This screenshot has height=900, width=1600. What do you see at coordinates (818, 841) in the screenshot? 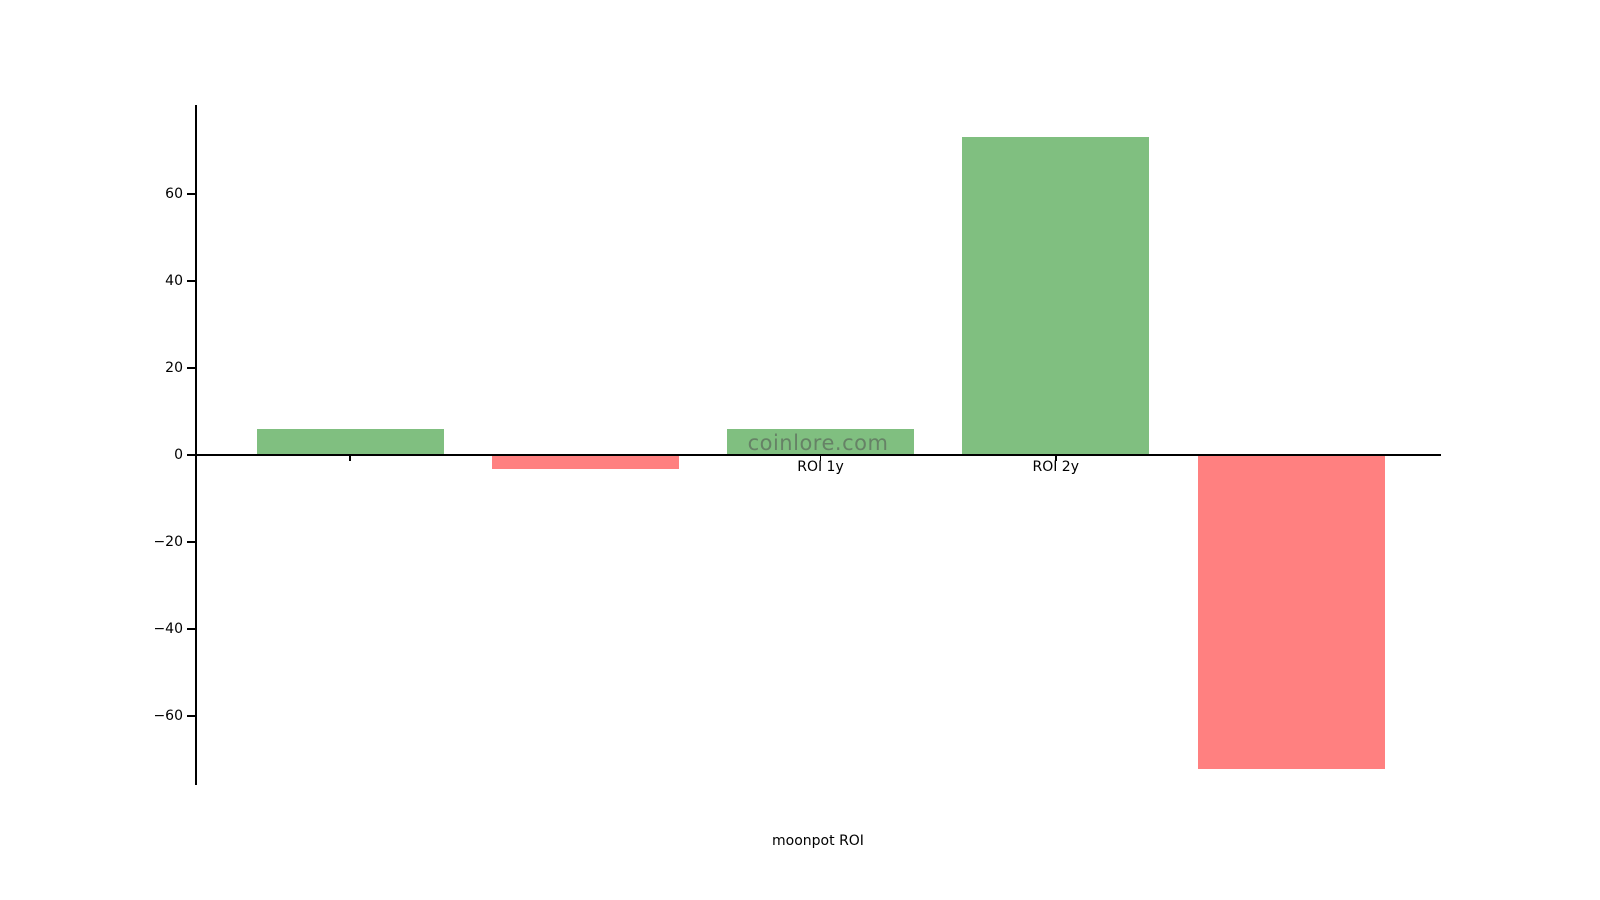
I see `x-axis-title: moonpot ROI` at bounding box center [818, 841].